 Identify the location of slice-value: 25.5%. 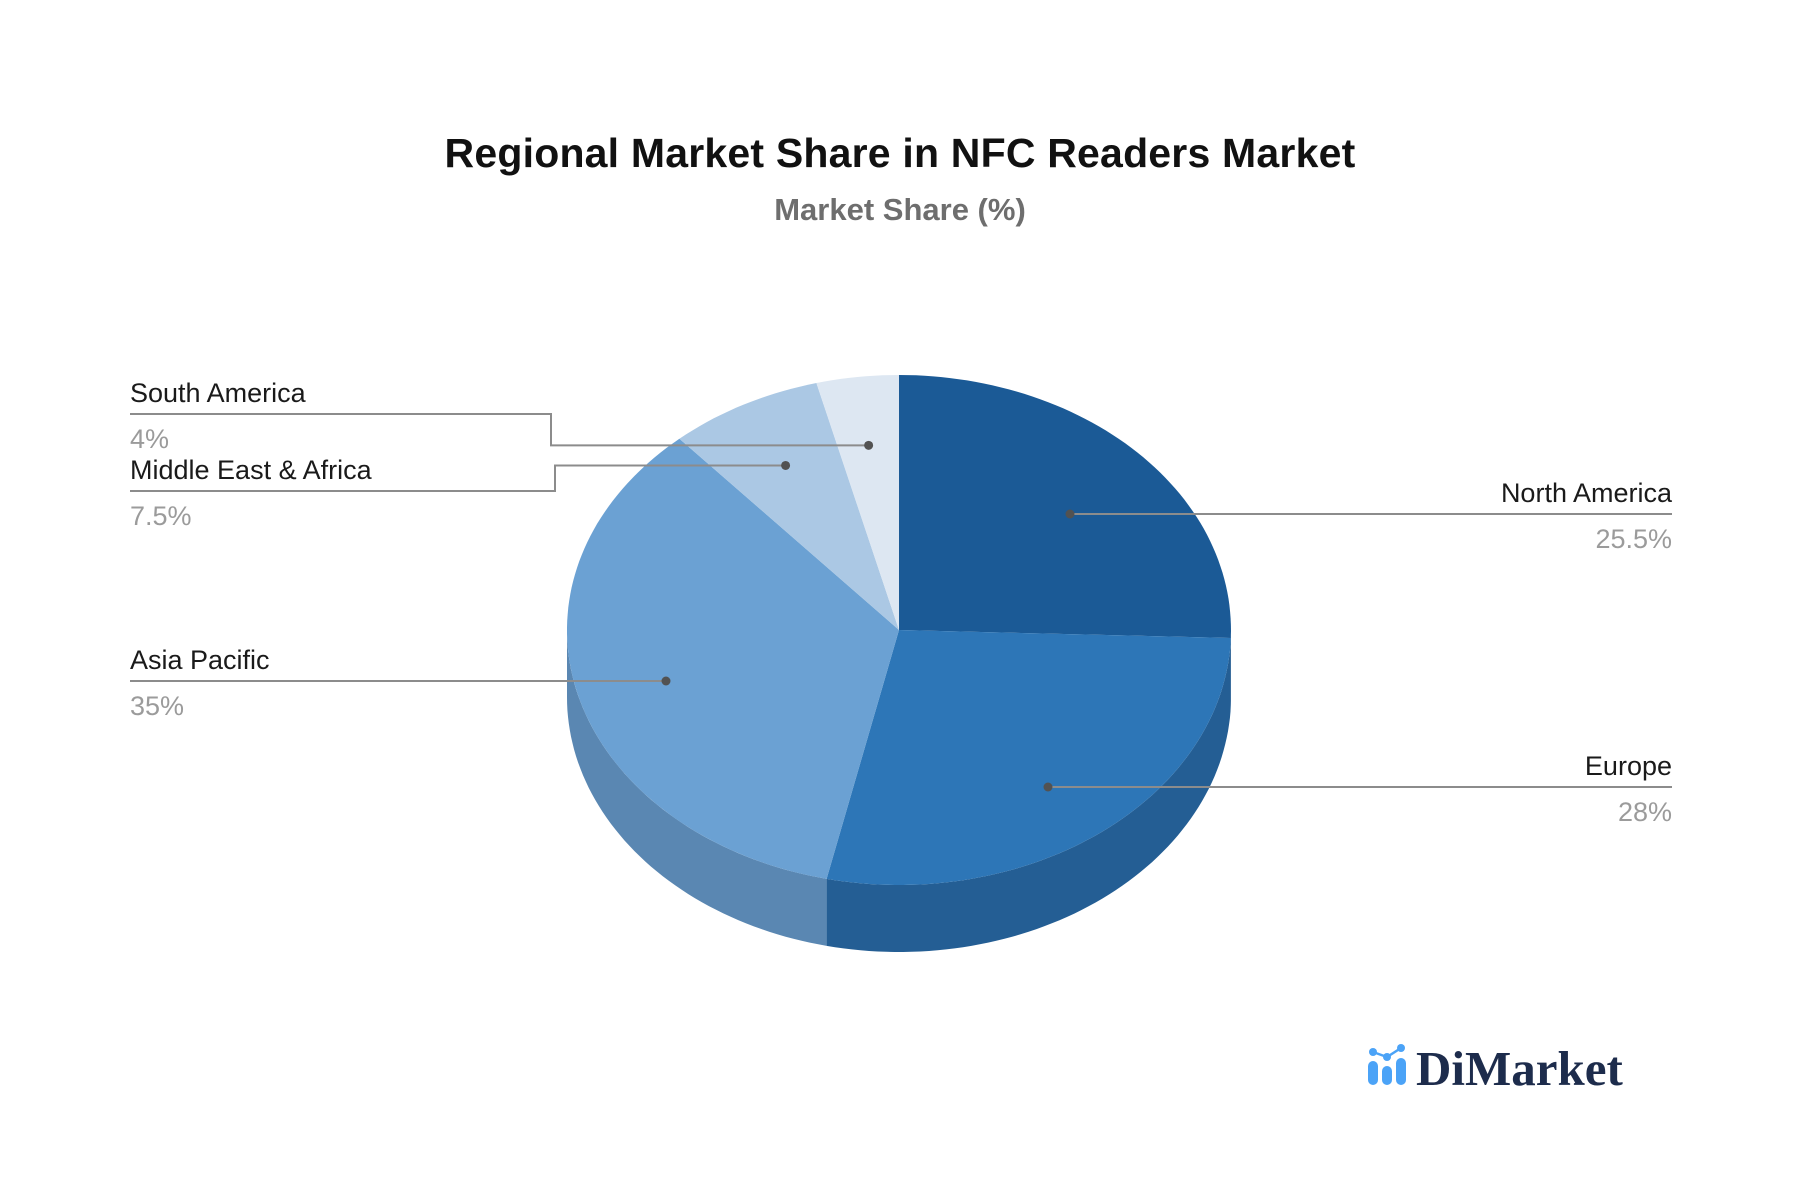
(1633, 539).